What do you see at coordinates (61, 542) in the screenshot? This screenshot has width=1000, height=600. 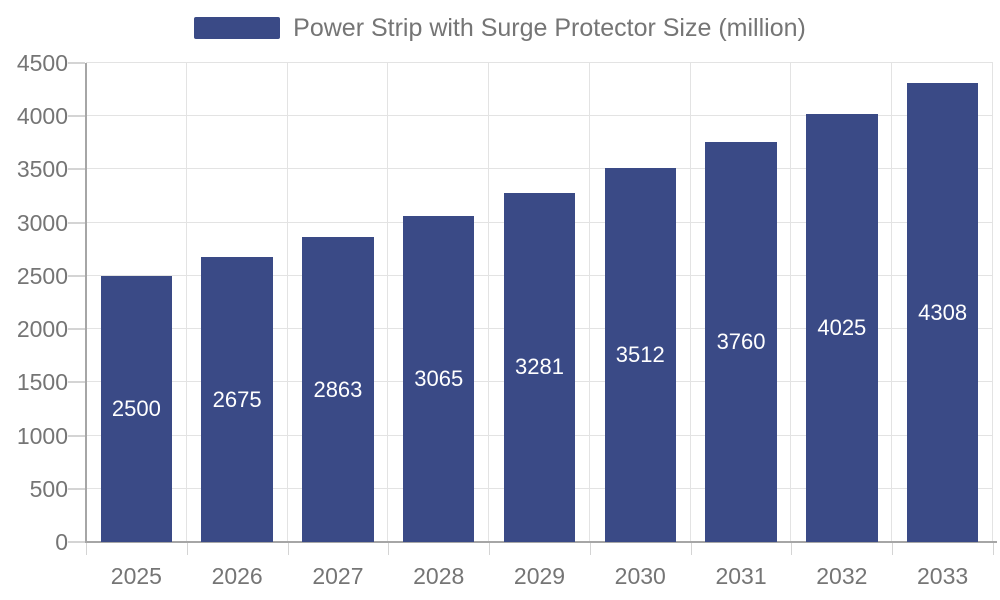 I see `y-axis-label: 0` at bounding box center [61, 542].